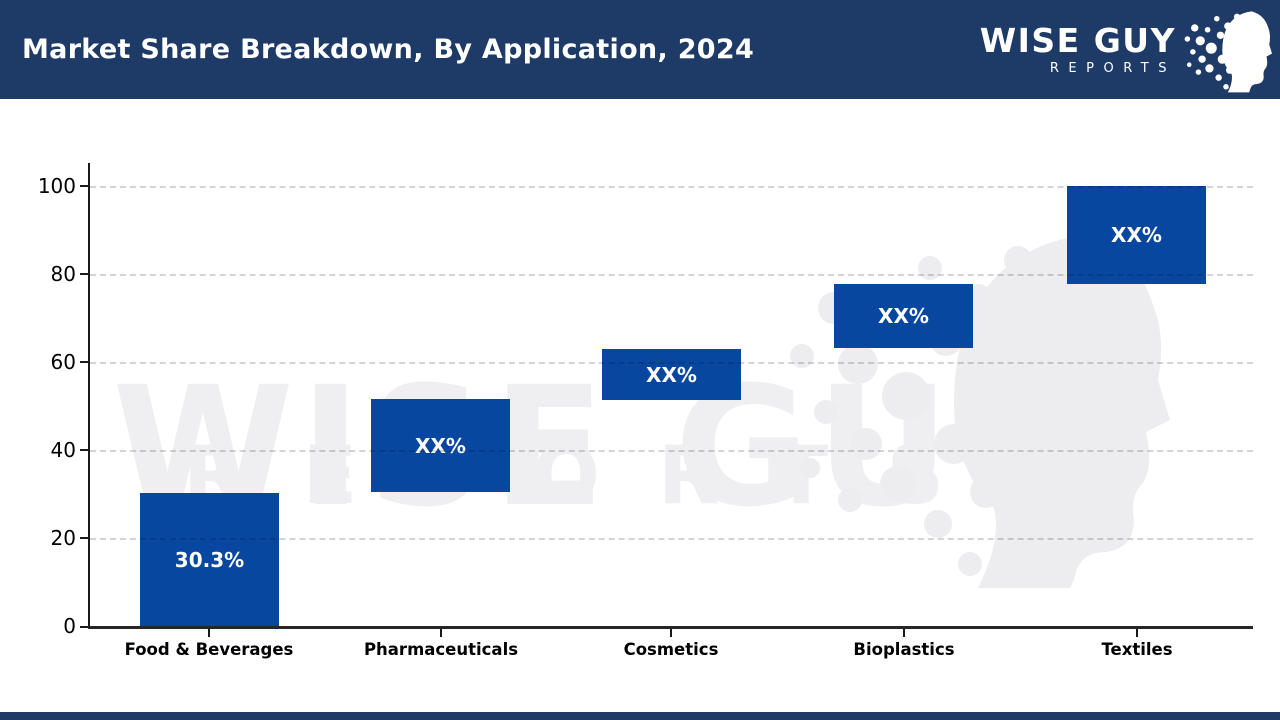 This screenshot has width=1280, height=720. Describe the element at coordinates (63, 362) in the screenshot. I see `y-tick-label: 60` at that location.